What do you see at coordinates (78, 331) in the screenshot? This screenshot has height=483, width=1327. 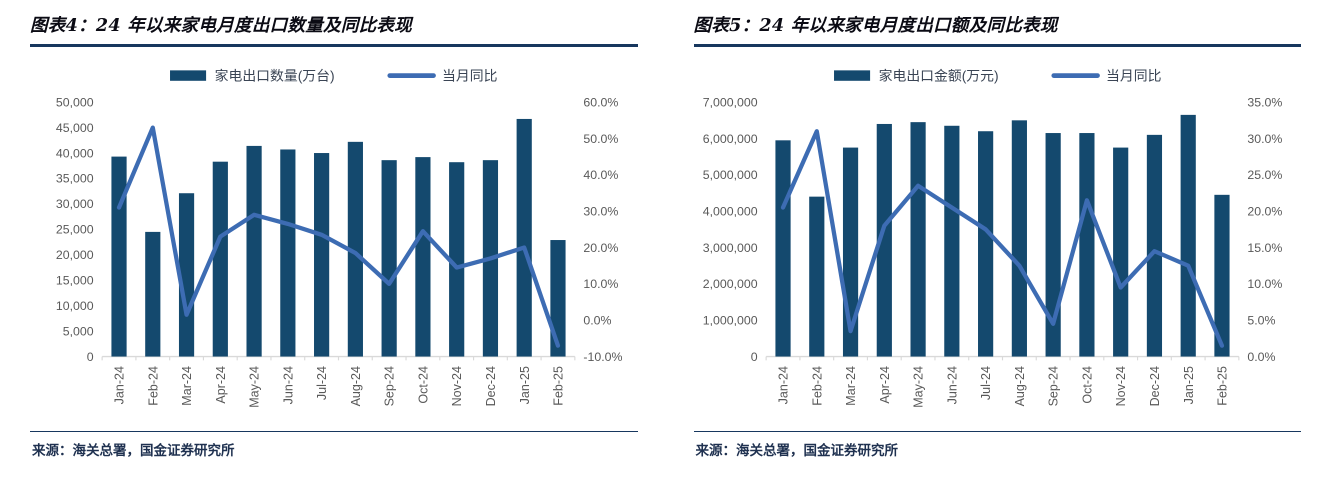 I see `left-axis-label: 5,000` at bounding box center [78, 331].